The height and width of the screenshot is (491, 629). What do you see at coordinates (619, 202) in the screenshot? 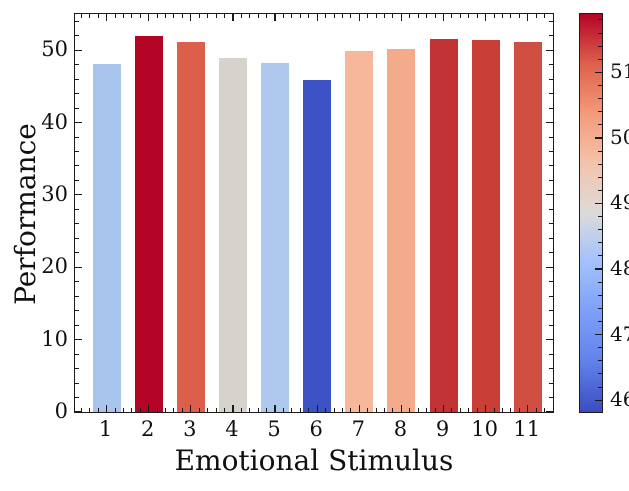
I see `colorbar-tick-label: 49` at bounding box center [619, 202].